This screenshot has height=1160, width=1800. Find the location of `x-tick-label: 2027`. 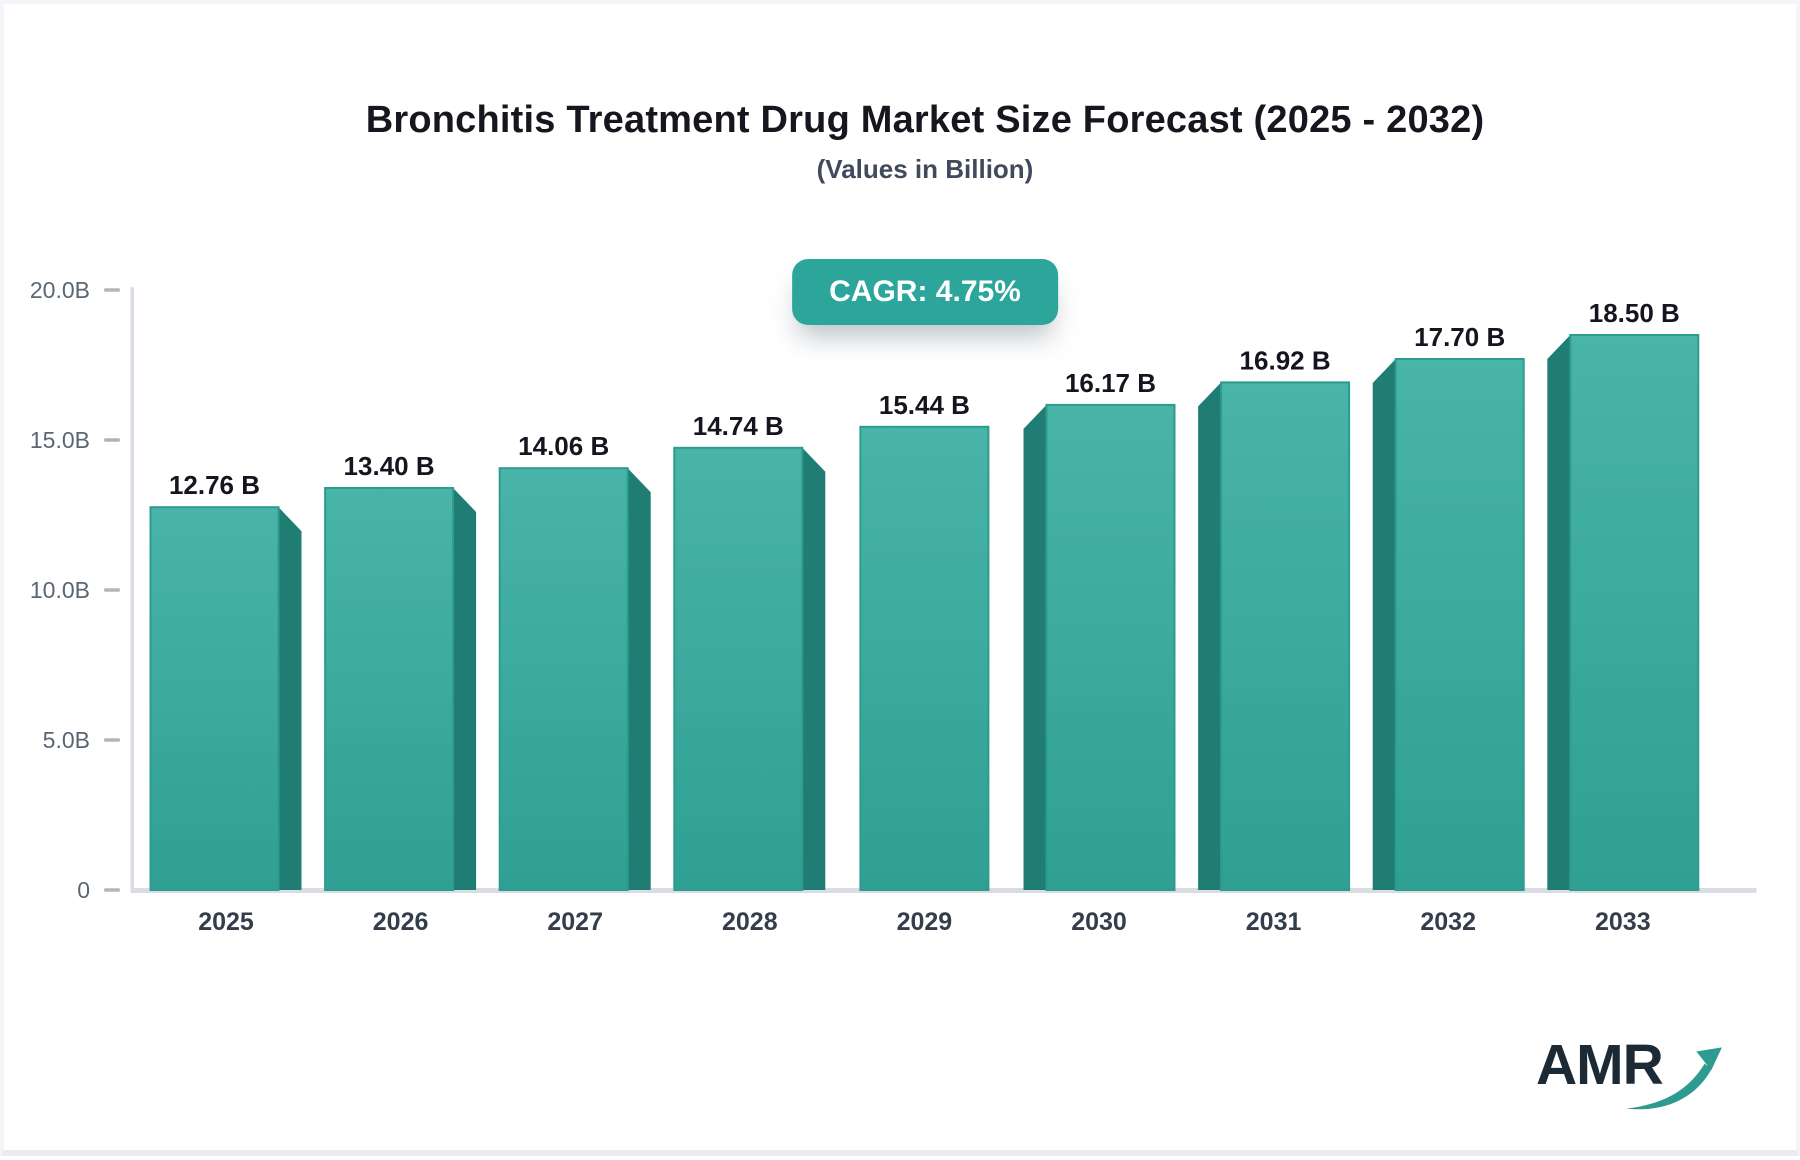

x-tick-label: 2027 is located at coordinates (575, 922).